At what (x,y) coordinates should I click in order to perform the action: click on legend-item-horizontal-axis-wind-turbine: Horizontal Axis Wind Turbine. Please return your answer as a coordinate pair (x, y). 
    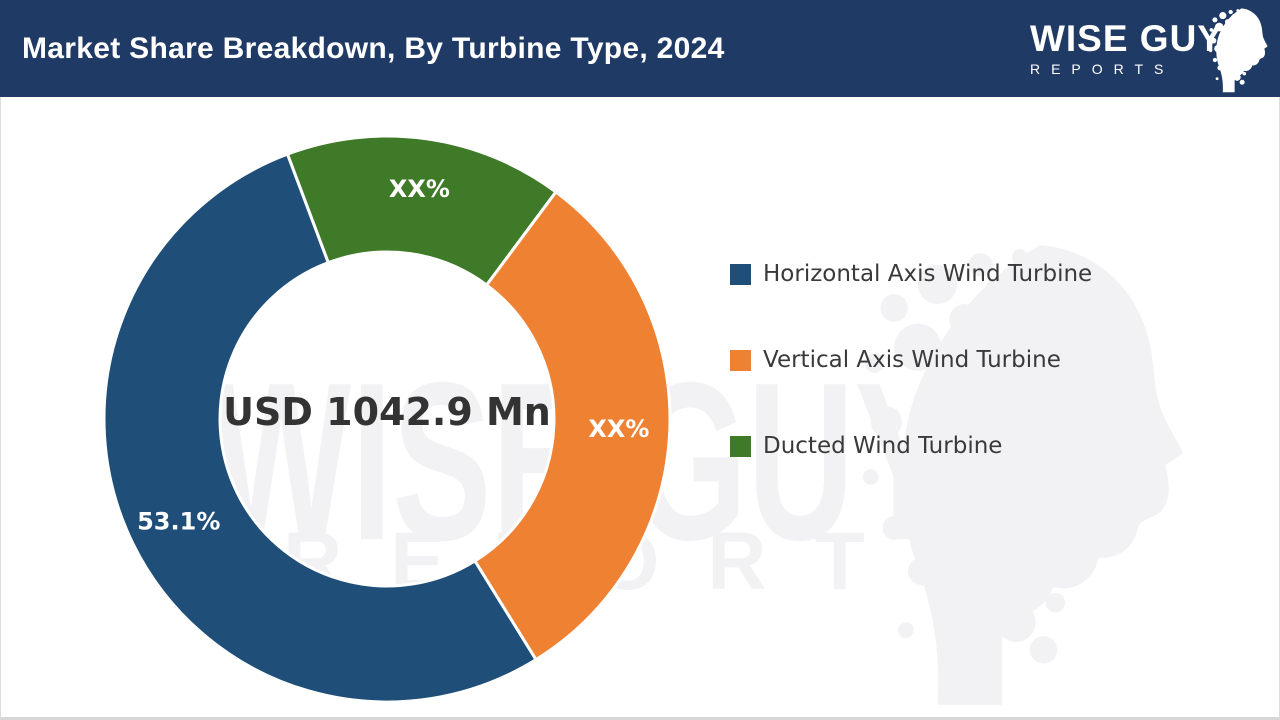
    Looking at the image, I should click on (911, 274).